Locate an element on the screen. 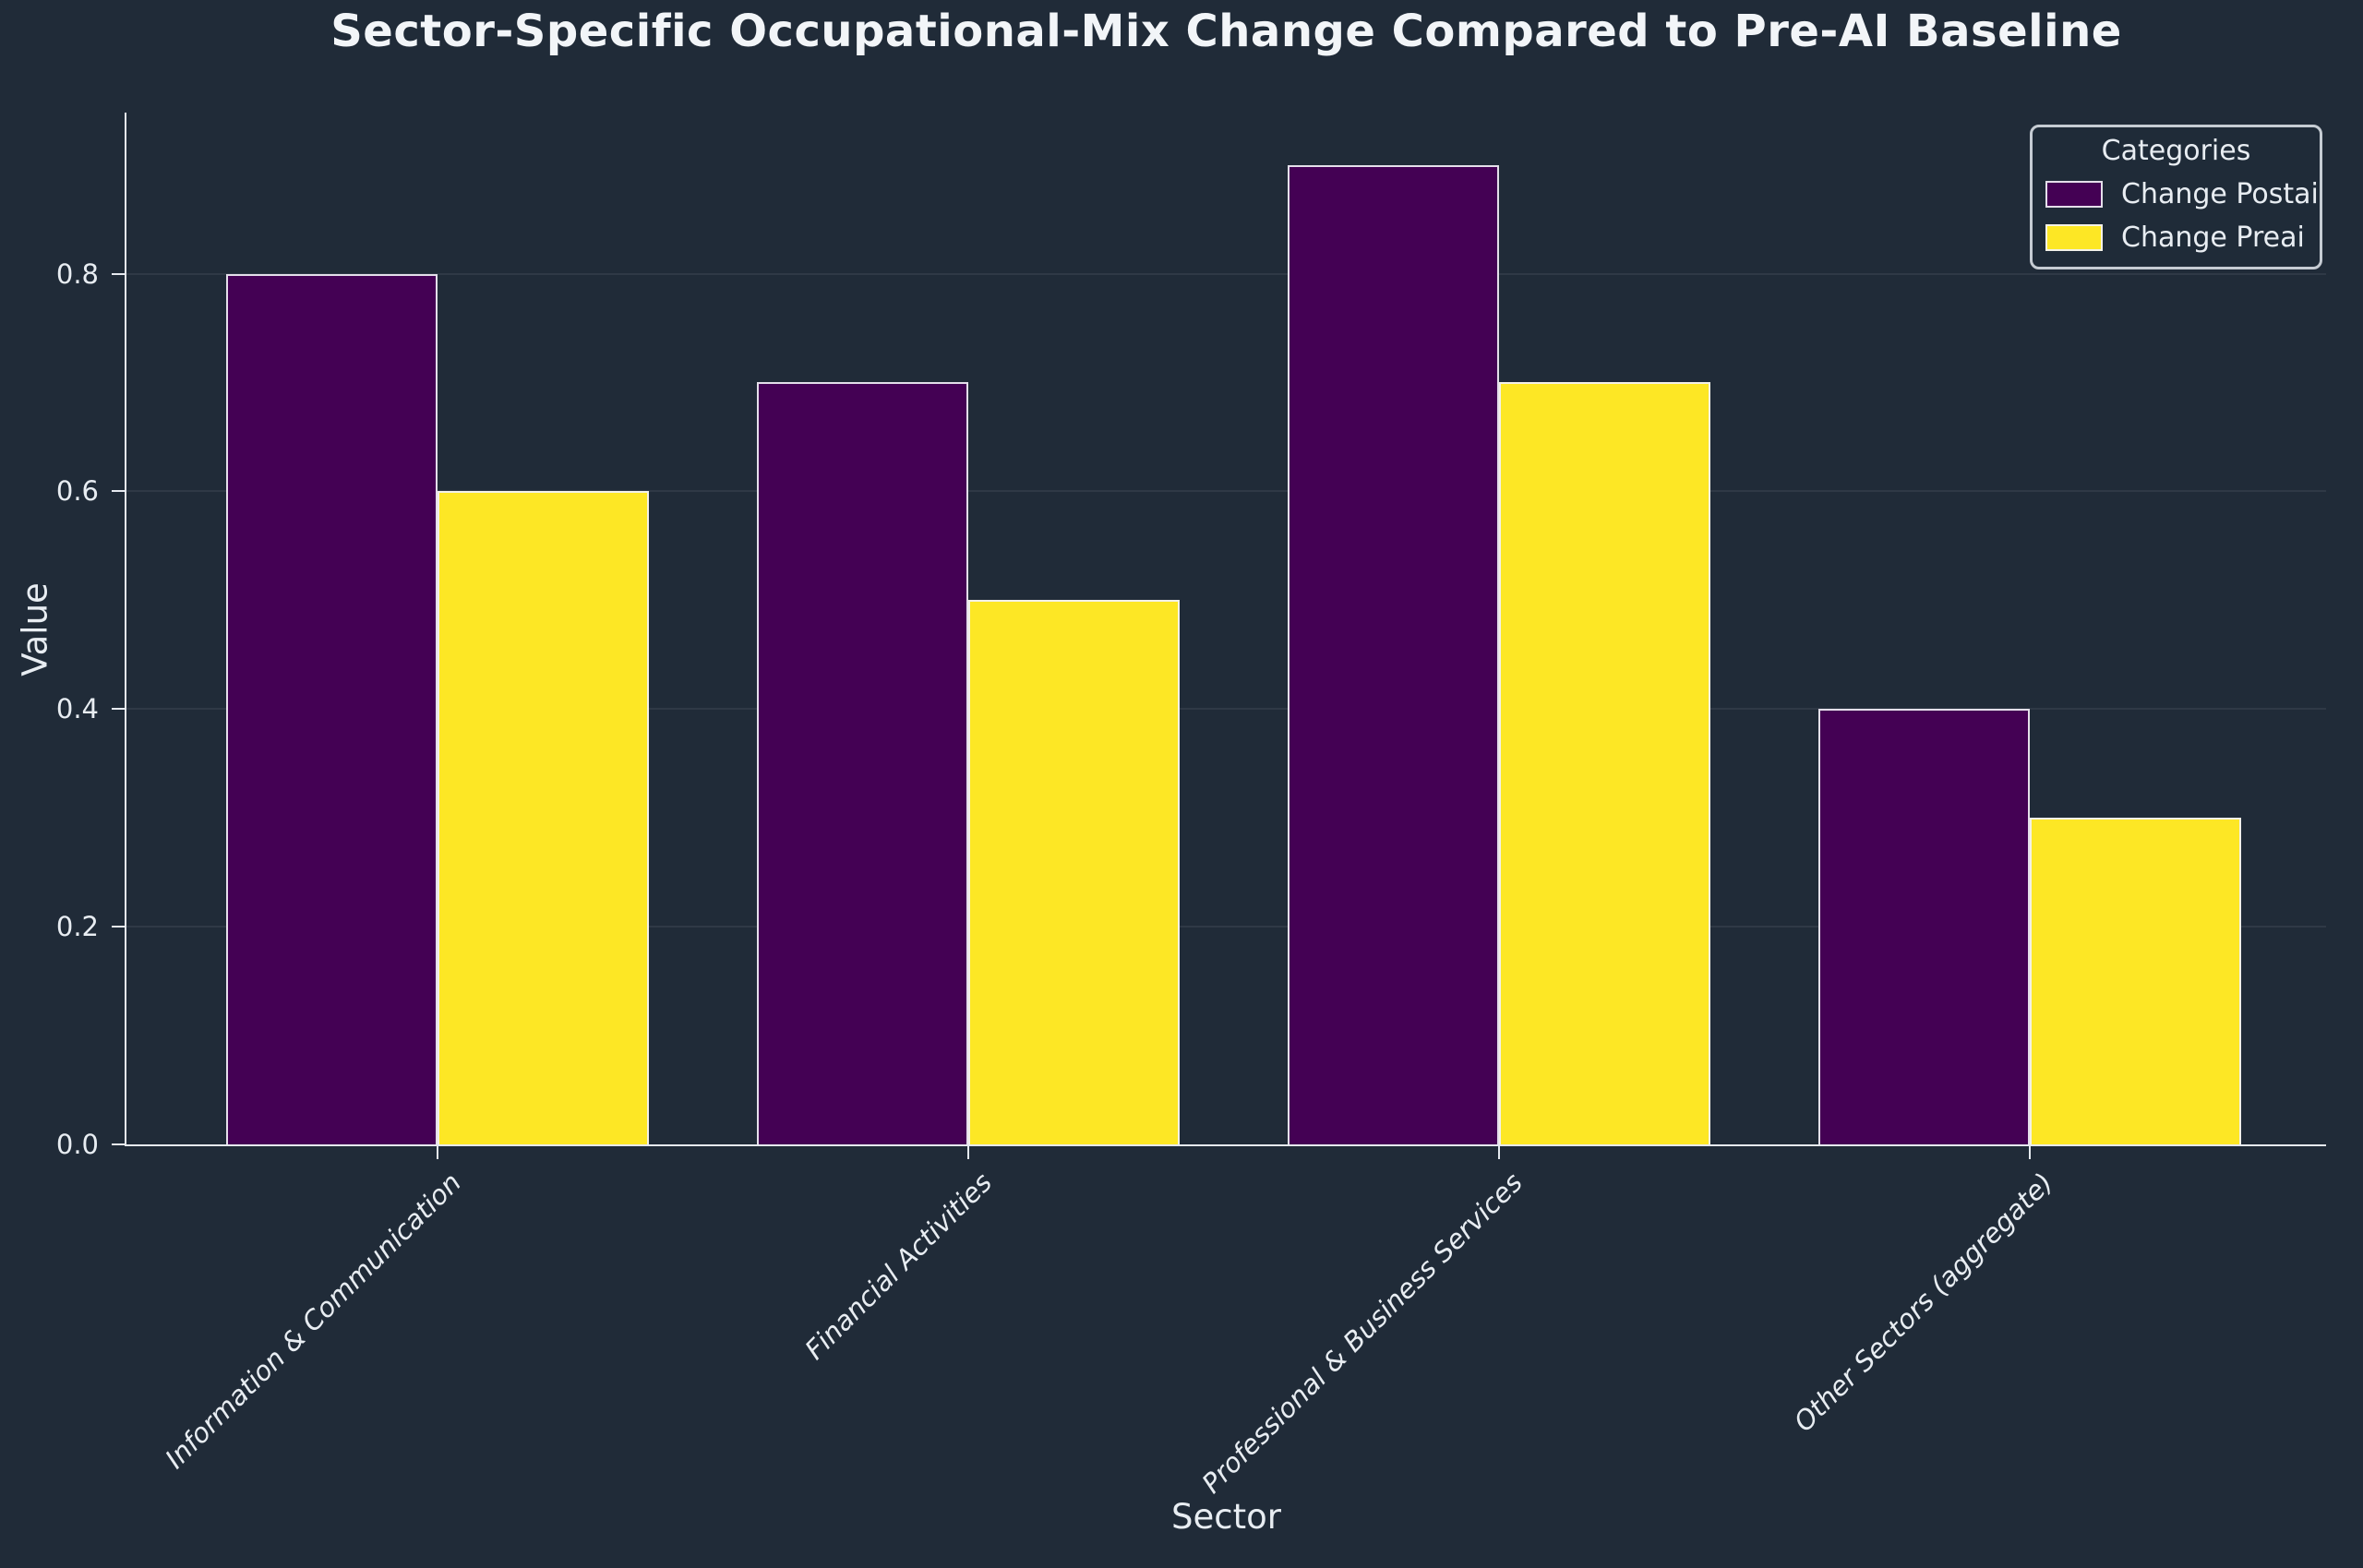 This screenshot has width=2363, height=1568. legend: Categories Change Postai Change Preai is located at coordinates (2176, 197).